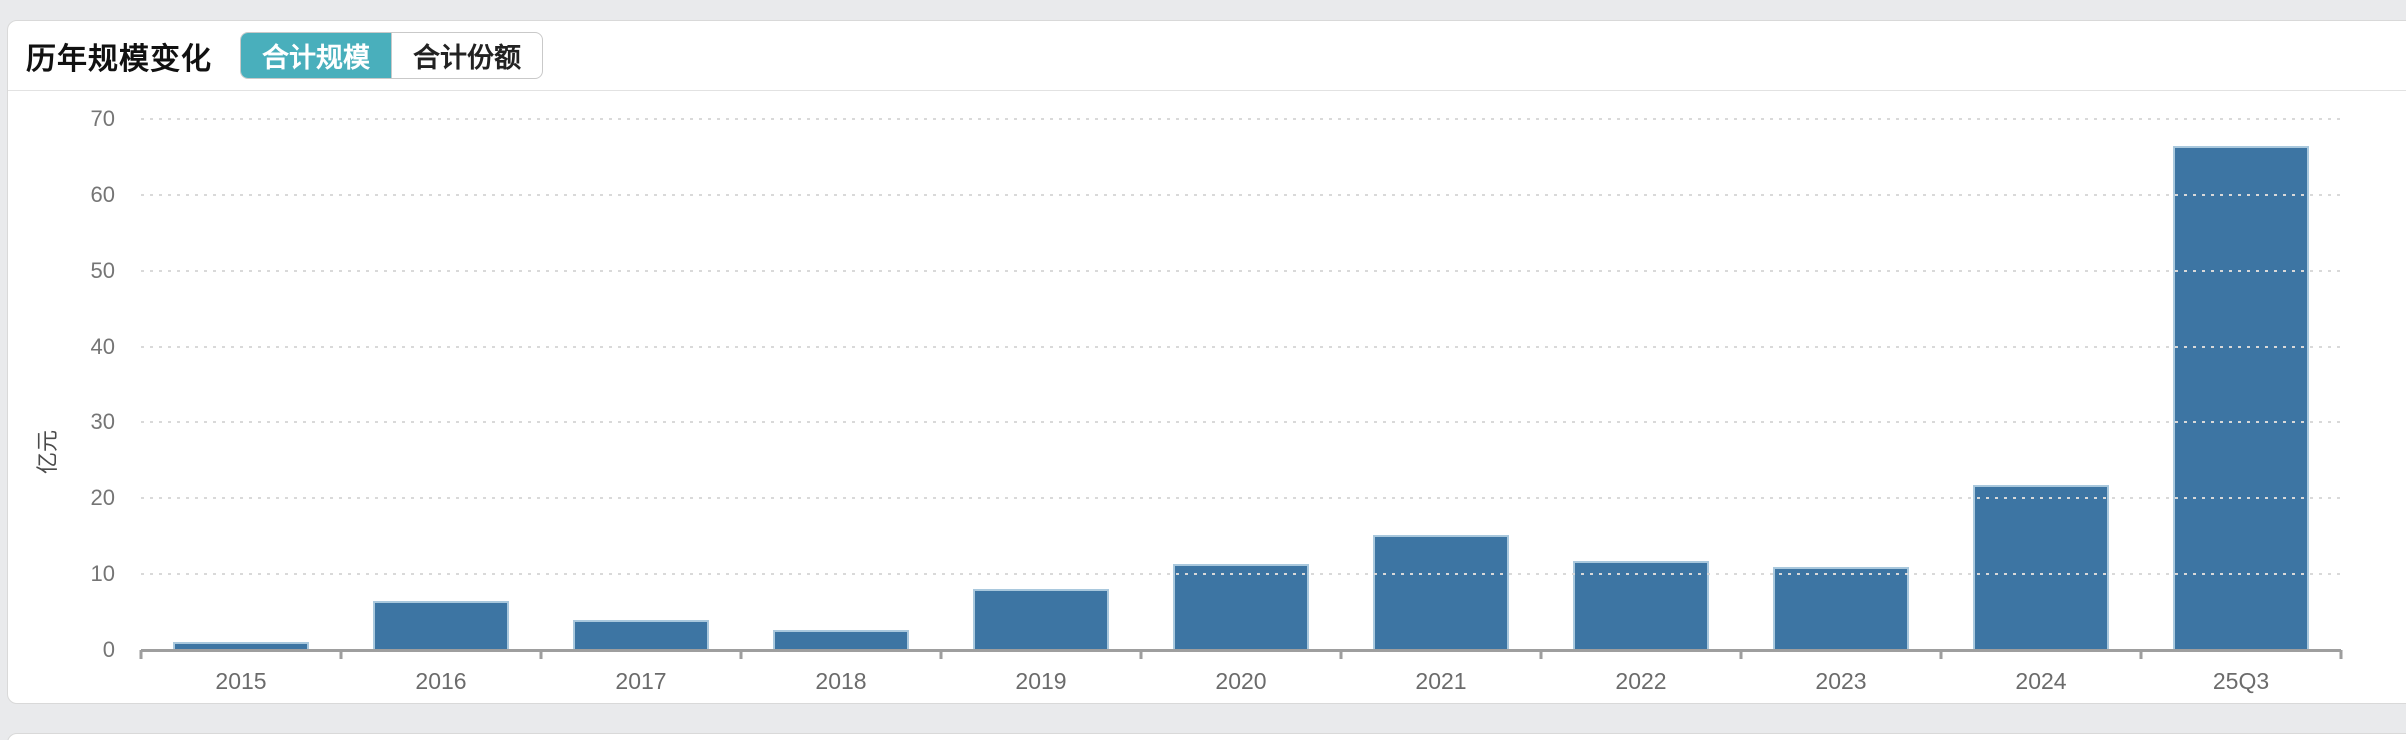 Image resolution: width=2406 pixels, height=740 pixels. I want to click on next-section-card, so click(1206, 736).